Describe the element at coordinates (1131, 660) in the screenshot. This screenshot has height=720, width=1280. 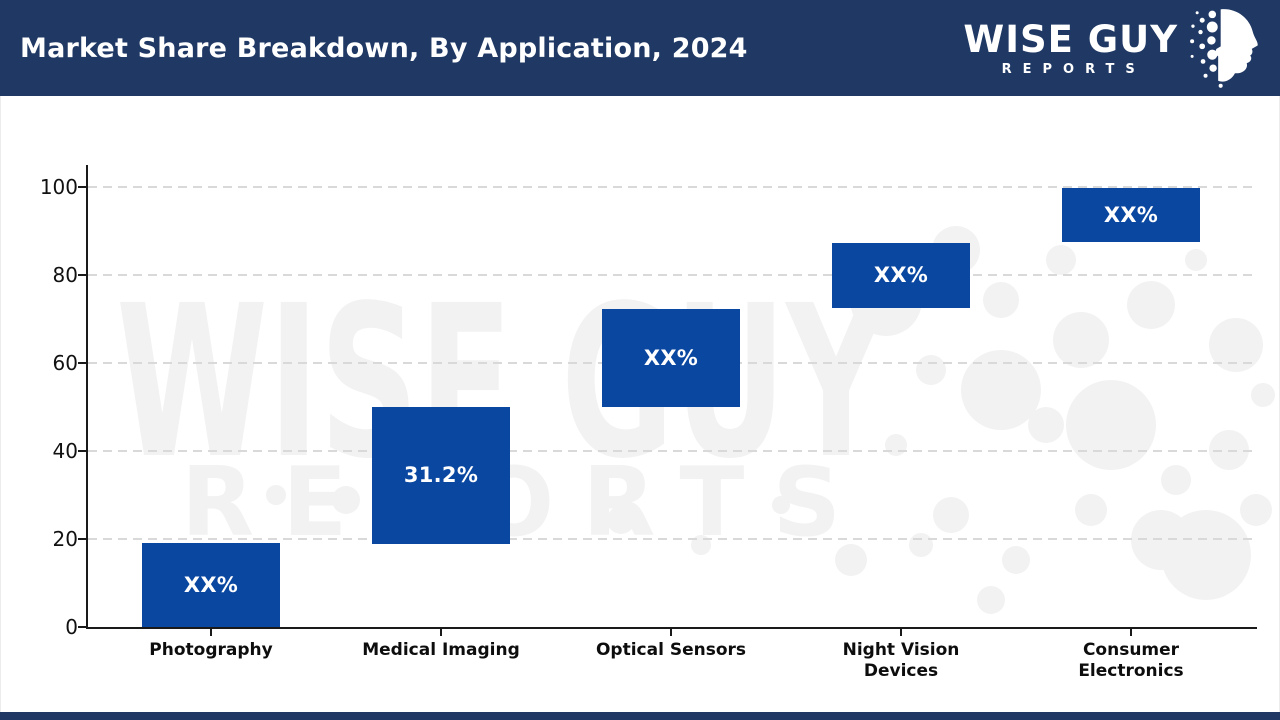
I see `x-axis-label-consumer-electronics: Consumer Electronics` at that location.